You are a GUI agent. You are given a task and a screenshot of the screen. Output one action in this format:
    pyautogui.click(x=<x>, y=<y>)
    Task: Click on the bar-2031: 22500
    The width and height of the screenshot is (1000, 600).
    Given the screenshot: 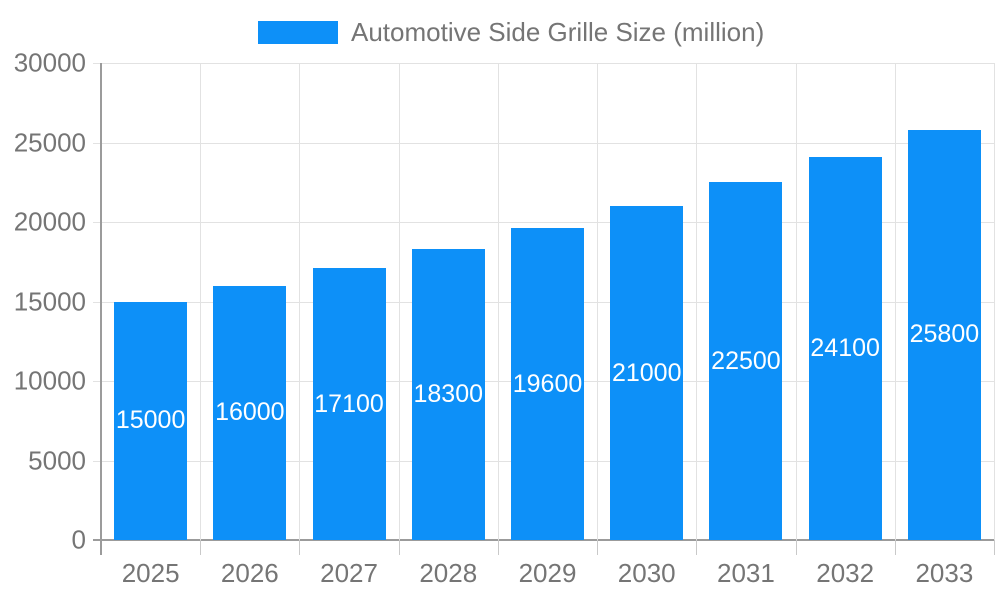 What is the action you would take?
    pyautogui.click(x=746, y=361)
    